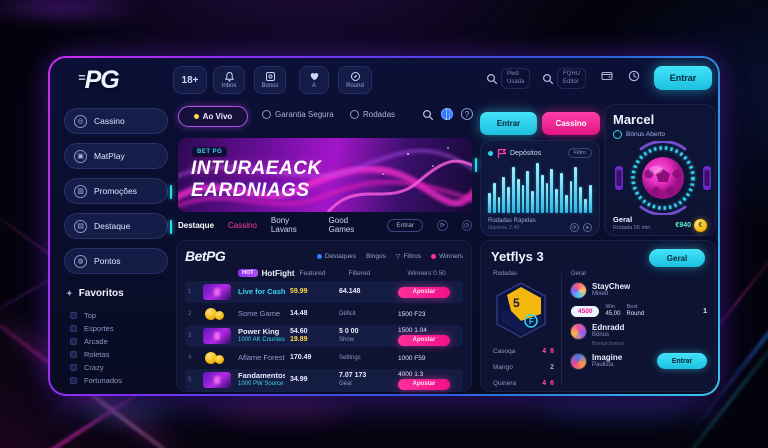 Image resolution: width=768 pixels, height=448 pixels. I want to click on favorites-heading: ✦ Favoritos, so click(95, 293).